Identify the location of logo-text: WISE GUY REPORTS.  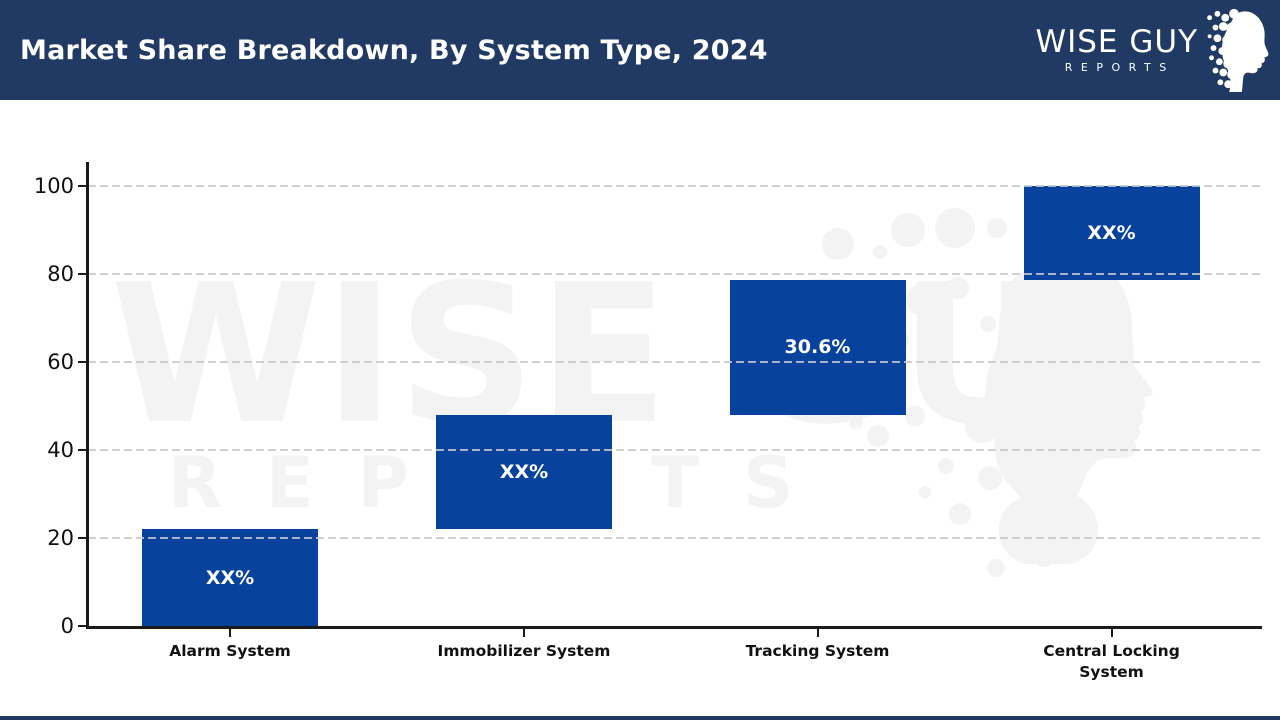
(1116, 48).